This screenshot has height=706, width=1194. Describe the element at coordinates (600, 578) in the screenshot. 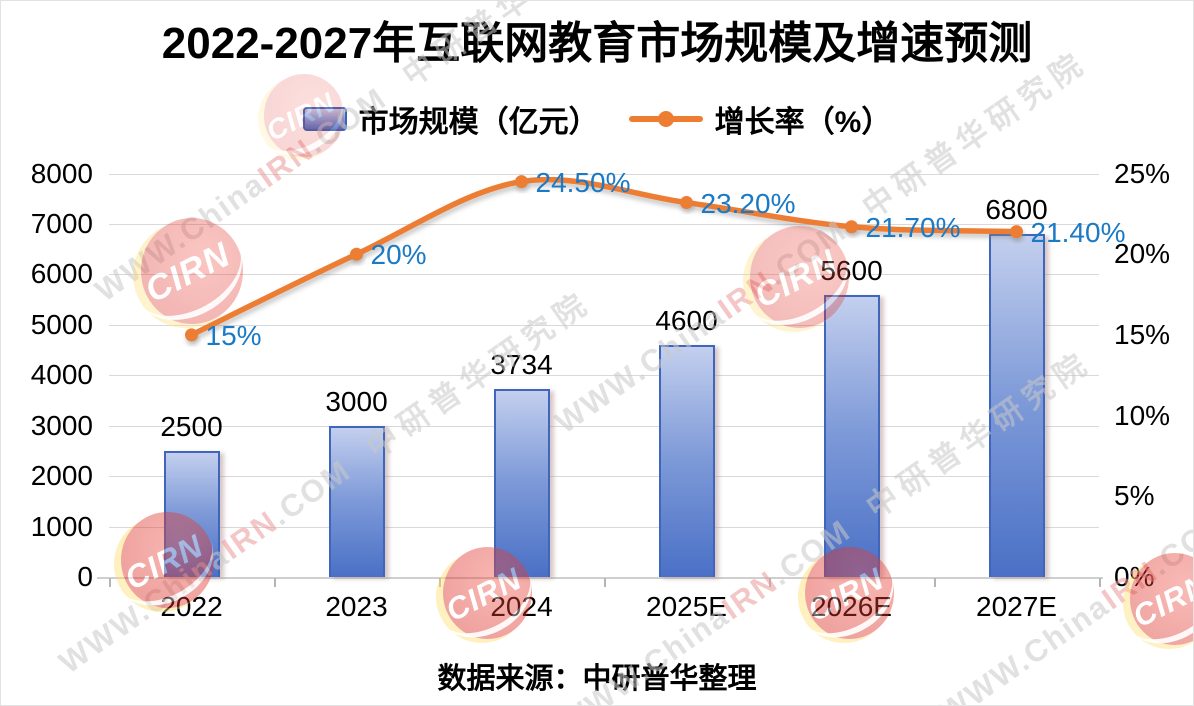

I see `x-axis-line` at that location.